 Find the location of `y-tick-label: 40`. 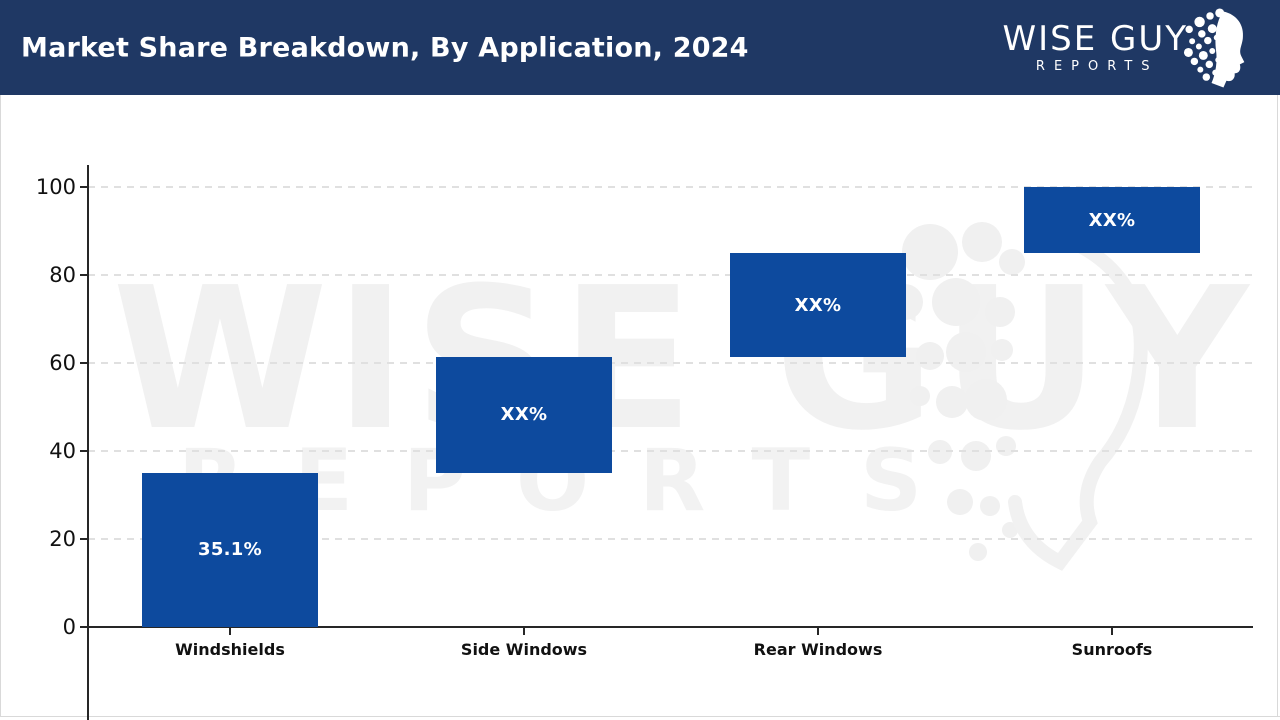

y-tick-label: 40 is located at coordinates (62, 451).